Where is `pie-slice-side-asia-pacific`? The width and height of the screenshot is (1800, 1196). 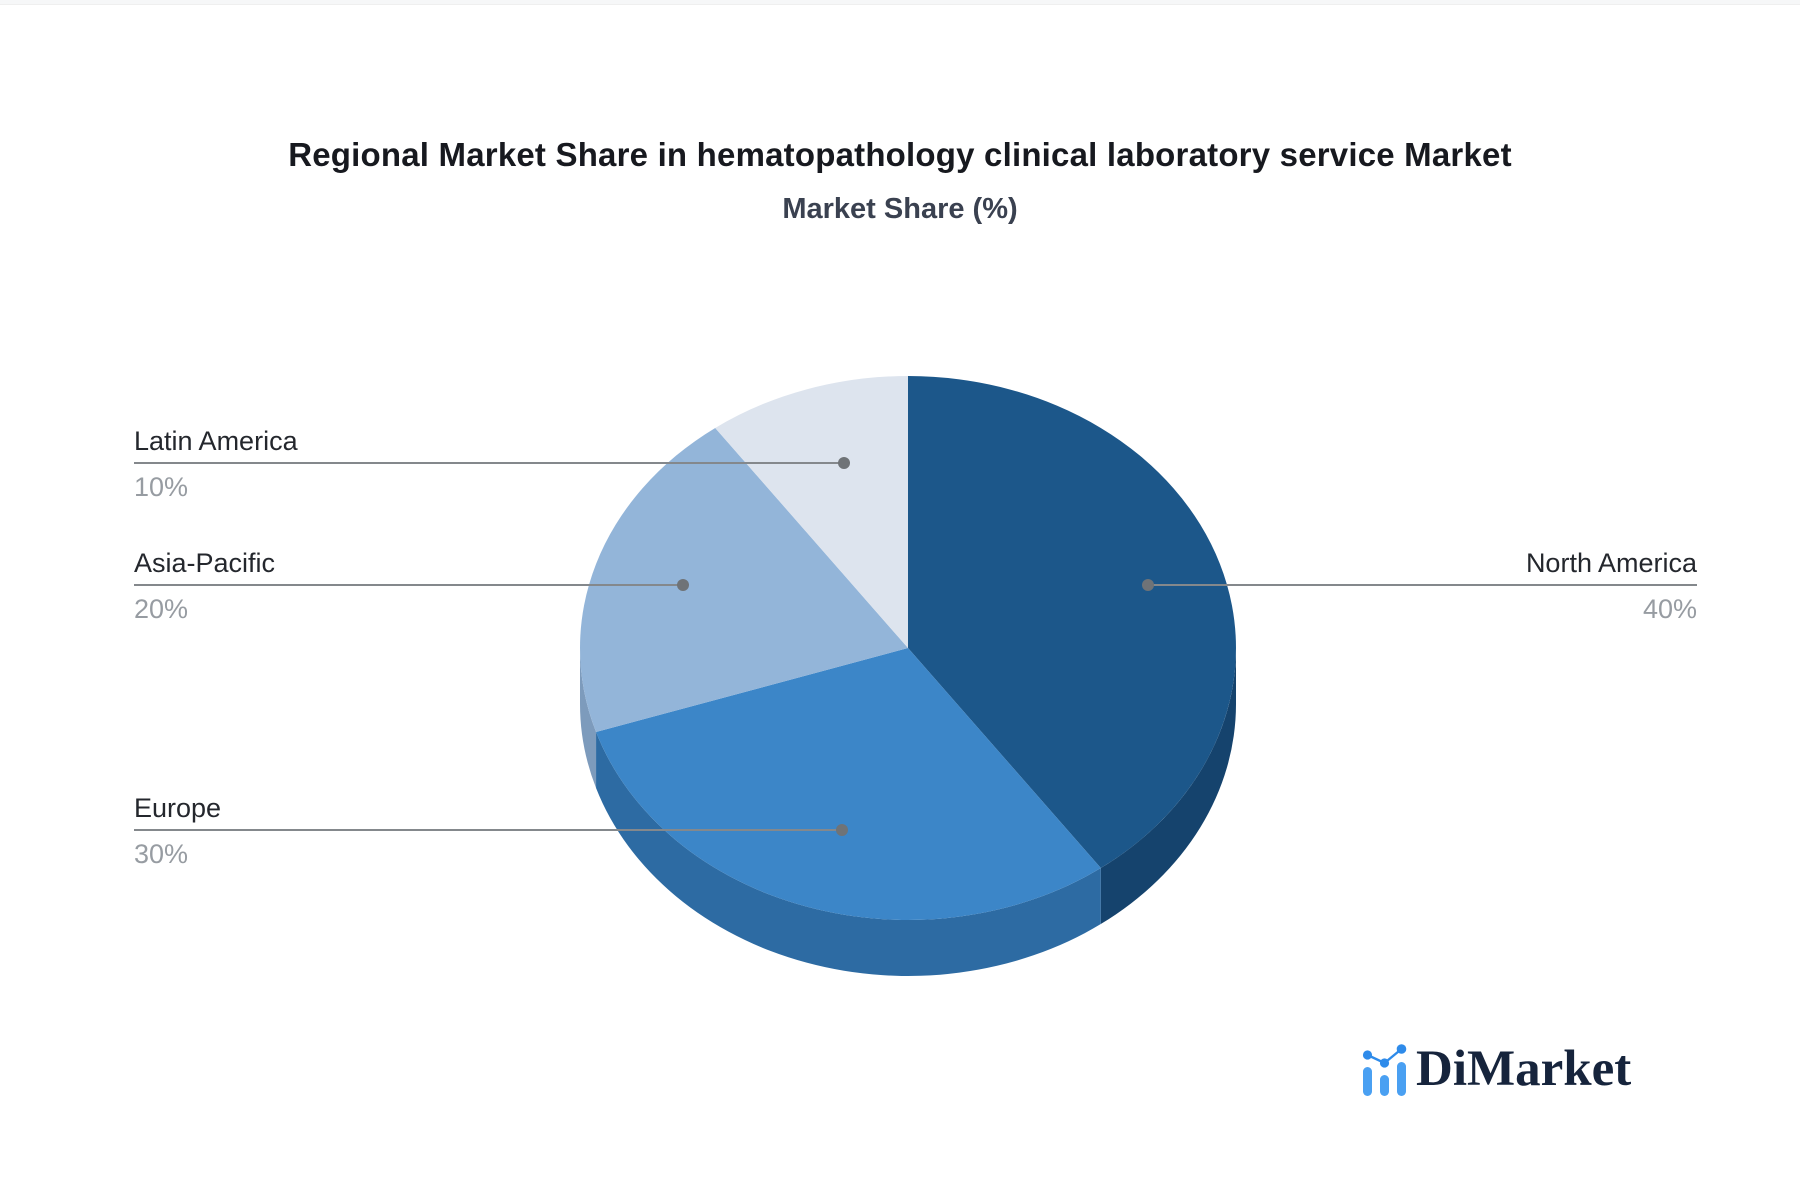
pie-slice-side-asia-pacific is located at coordinates (588, 718).